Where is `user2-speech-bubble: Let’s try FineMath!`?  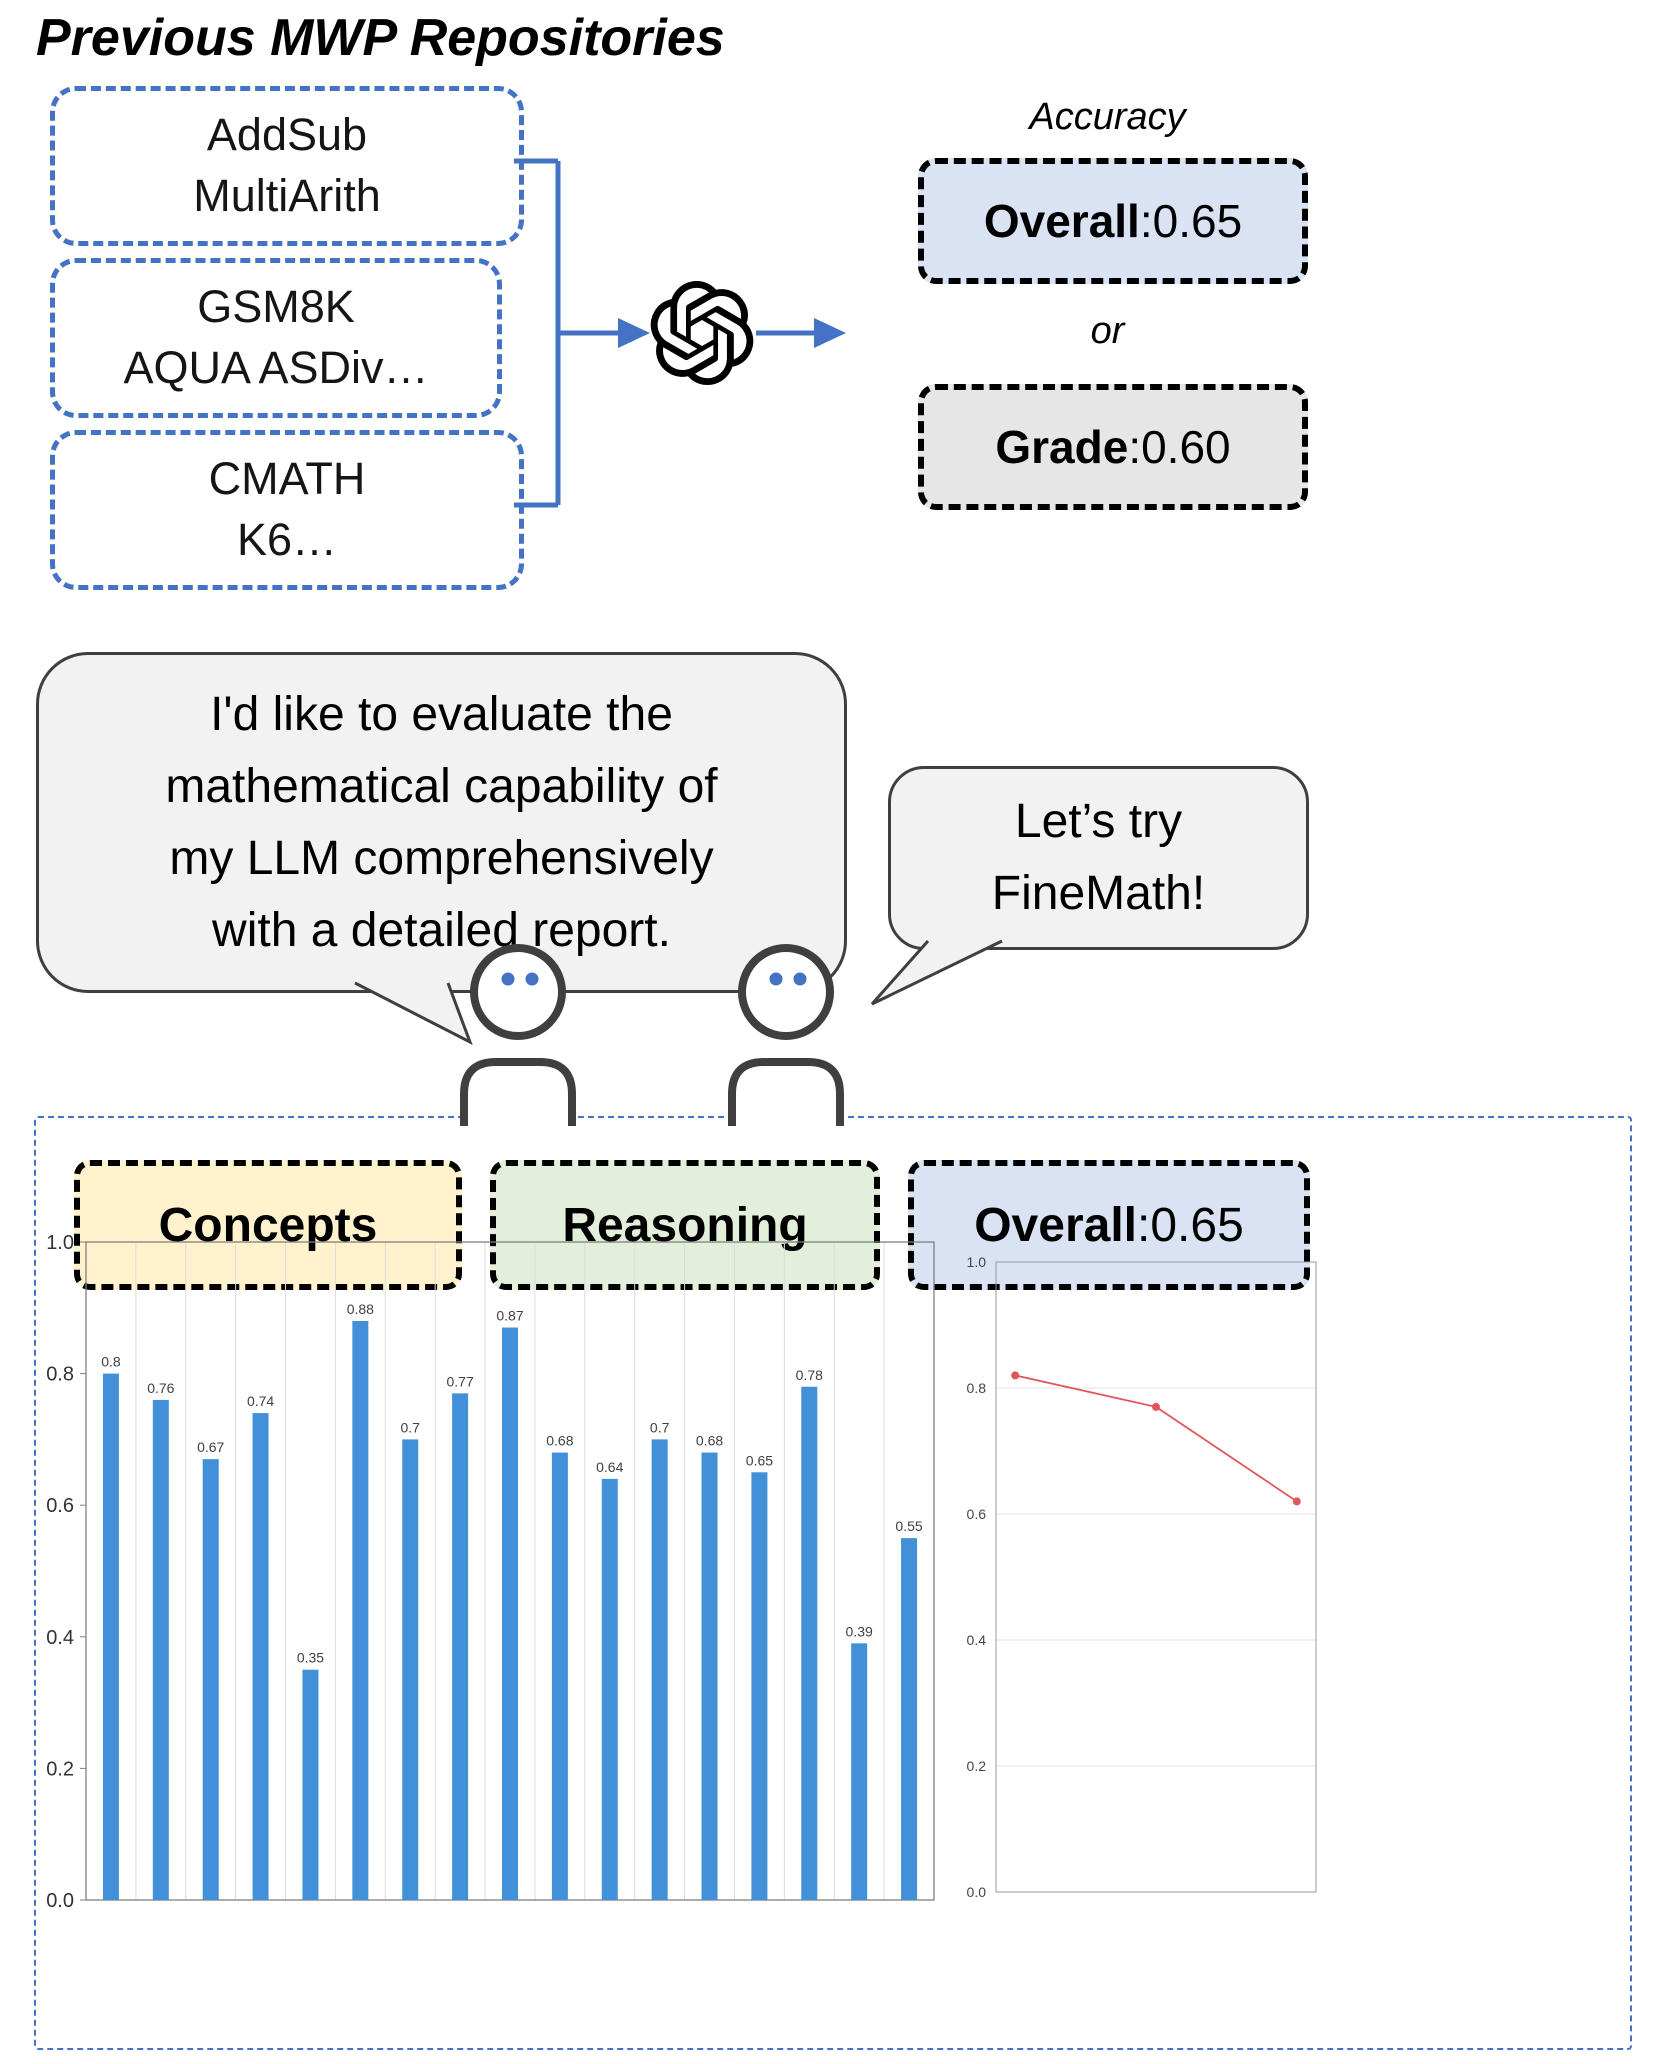
user2-speech-bubble: Let’s try FineMath! is located at coordinates (1098, 858).